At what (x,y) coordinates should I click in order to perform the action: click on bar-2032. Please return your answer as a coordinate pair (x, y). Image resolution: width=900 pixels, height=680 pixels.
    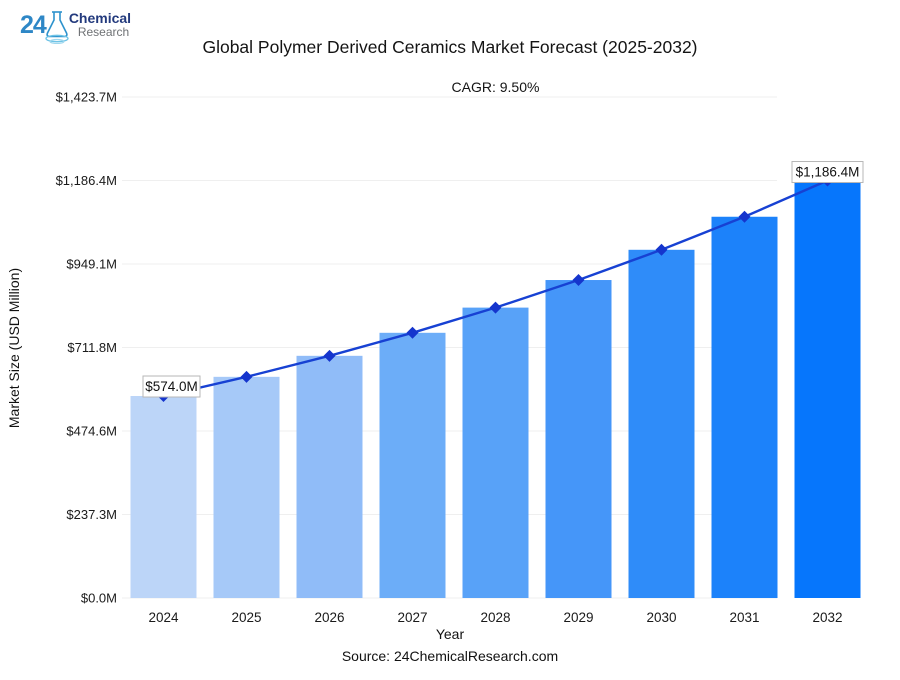
    Looking at the image, I should click on (827, 389).